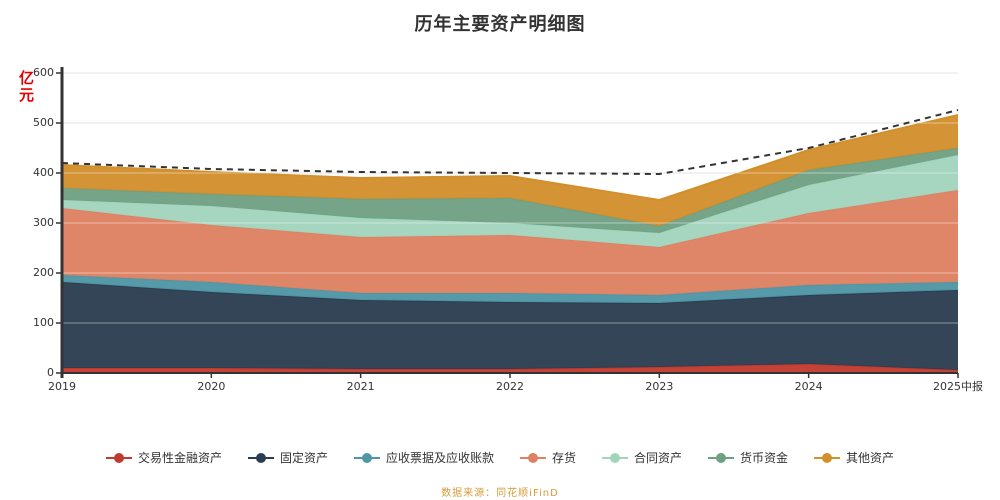 The image size is (1000, 500). I want to click on x-tick-label: 2019, so click(62, 386).